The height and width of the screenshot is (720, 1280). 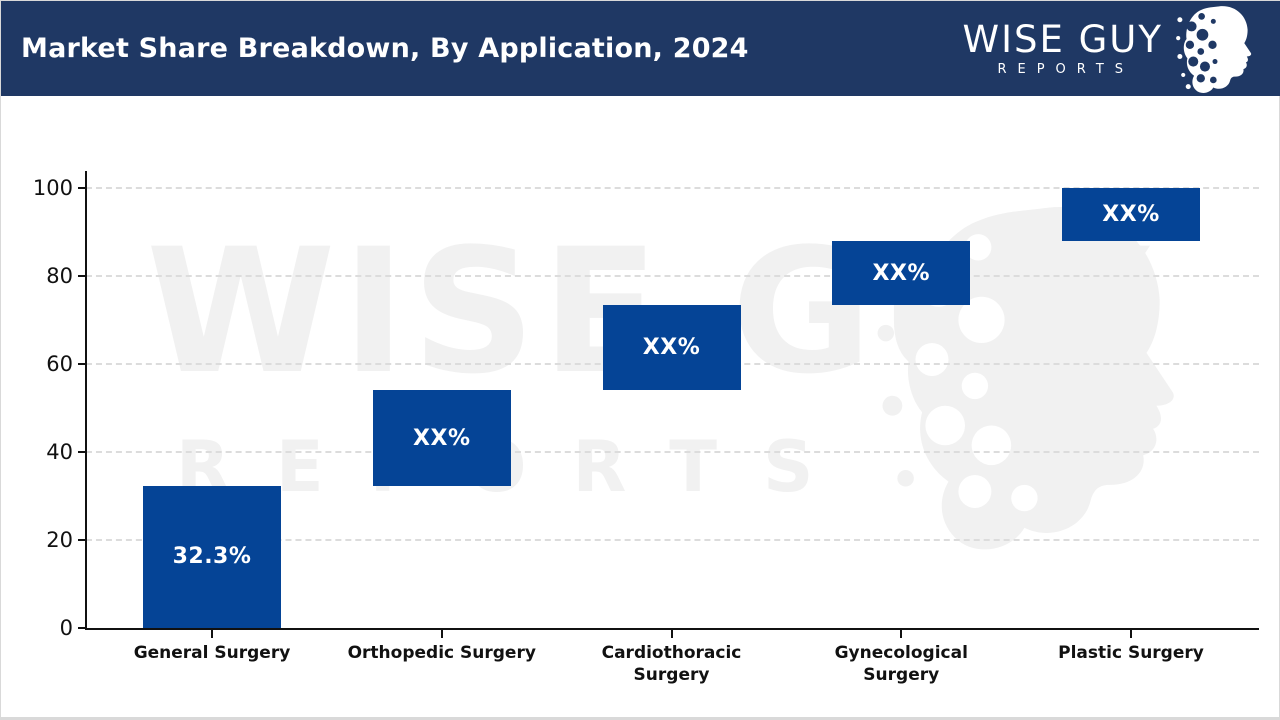 I want to click on logo-wordmark: WISE GUY, so click(x=1062, y=39).